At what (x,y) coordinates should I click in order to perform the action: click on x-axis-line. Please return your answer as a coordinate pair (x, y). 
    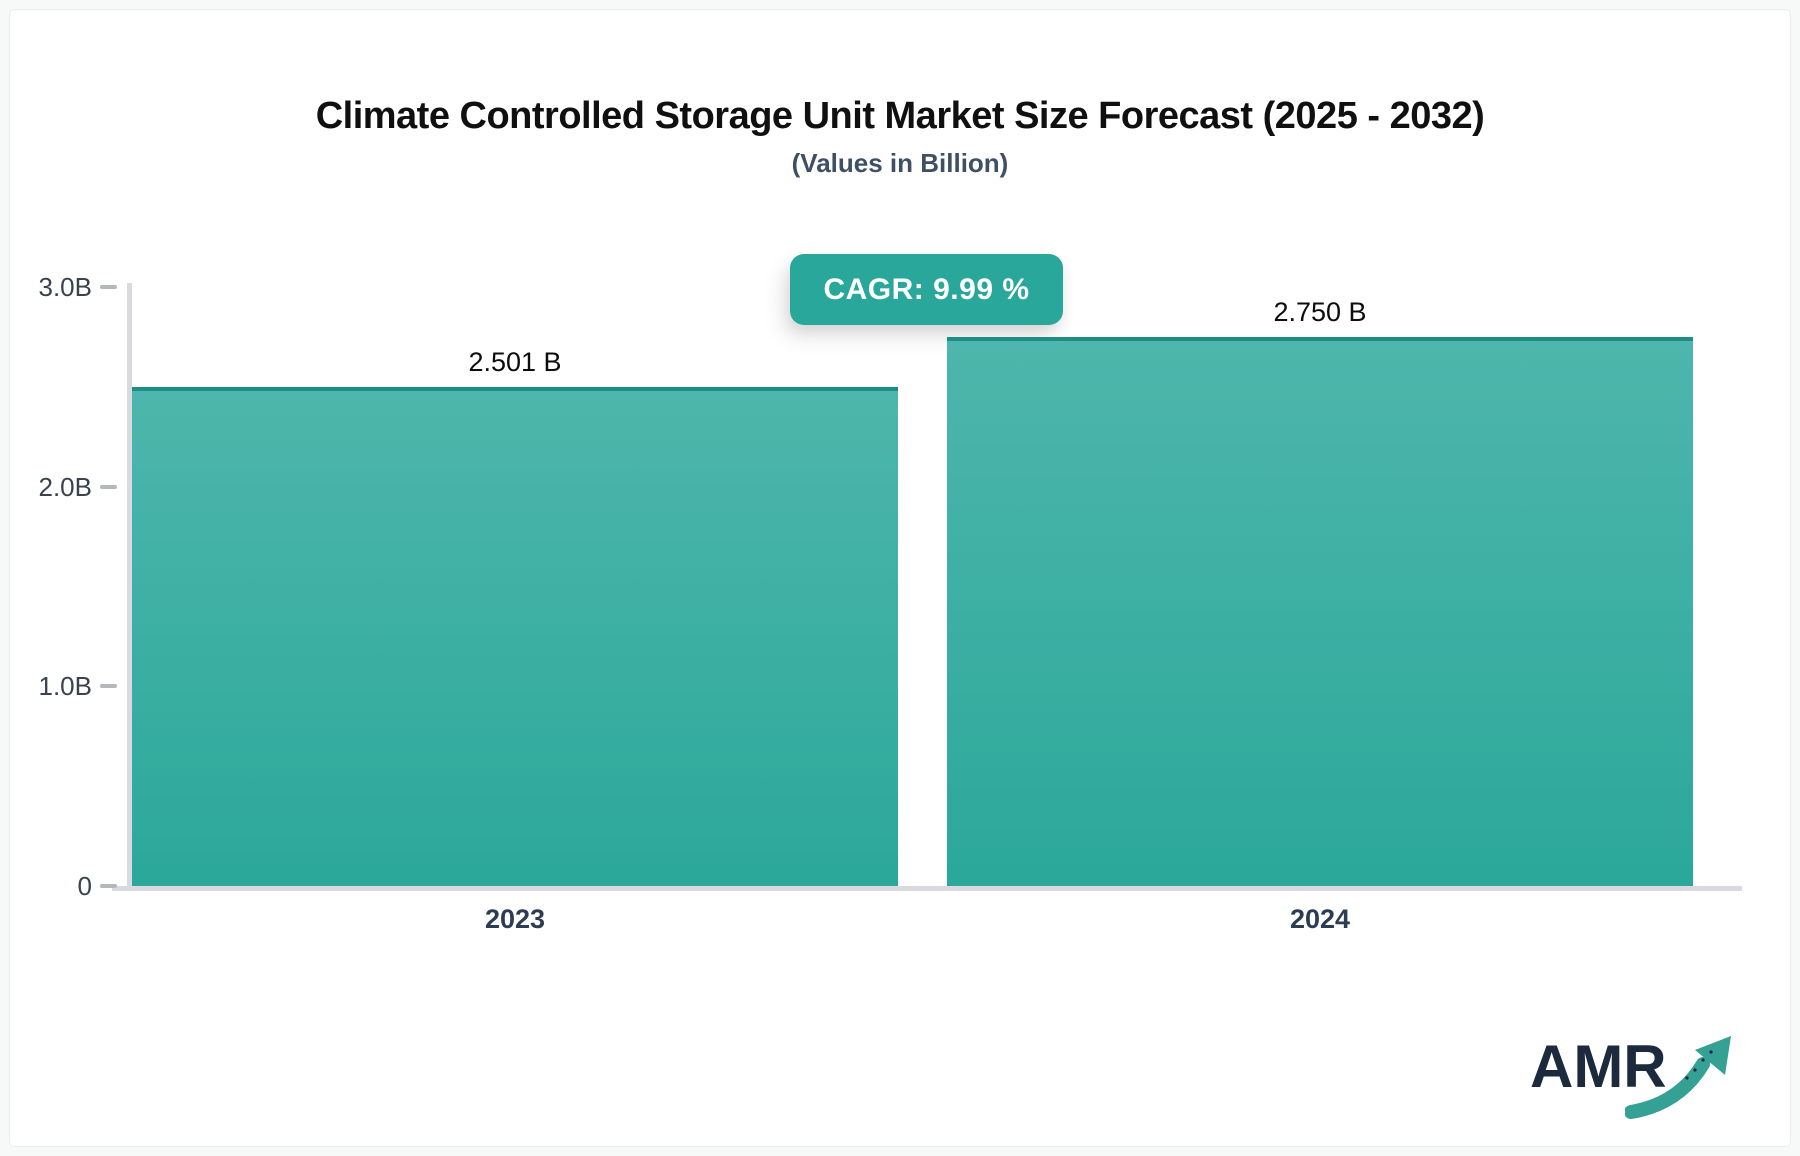
    Looking at the image, I should click on (927, 888).